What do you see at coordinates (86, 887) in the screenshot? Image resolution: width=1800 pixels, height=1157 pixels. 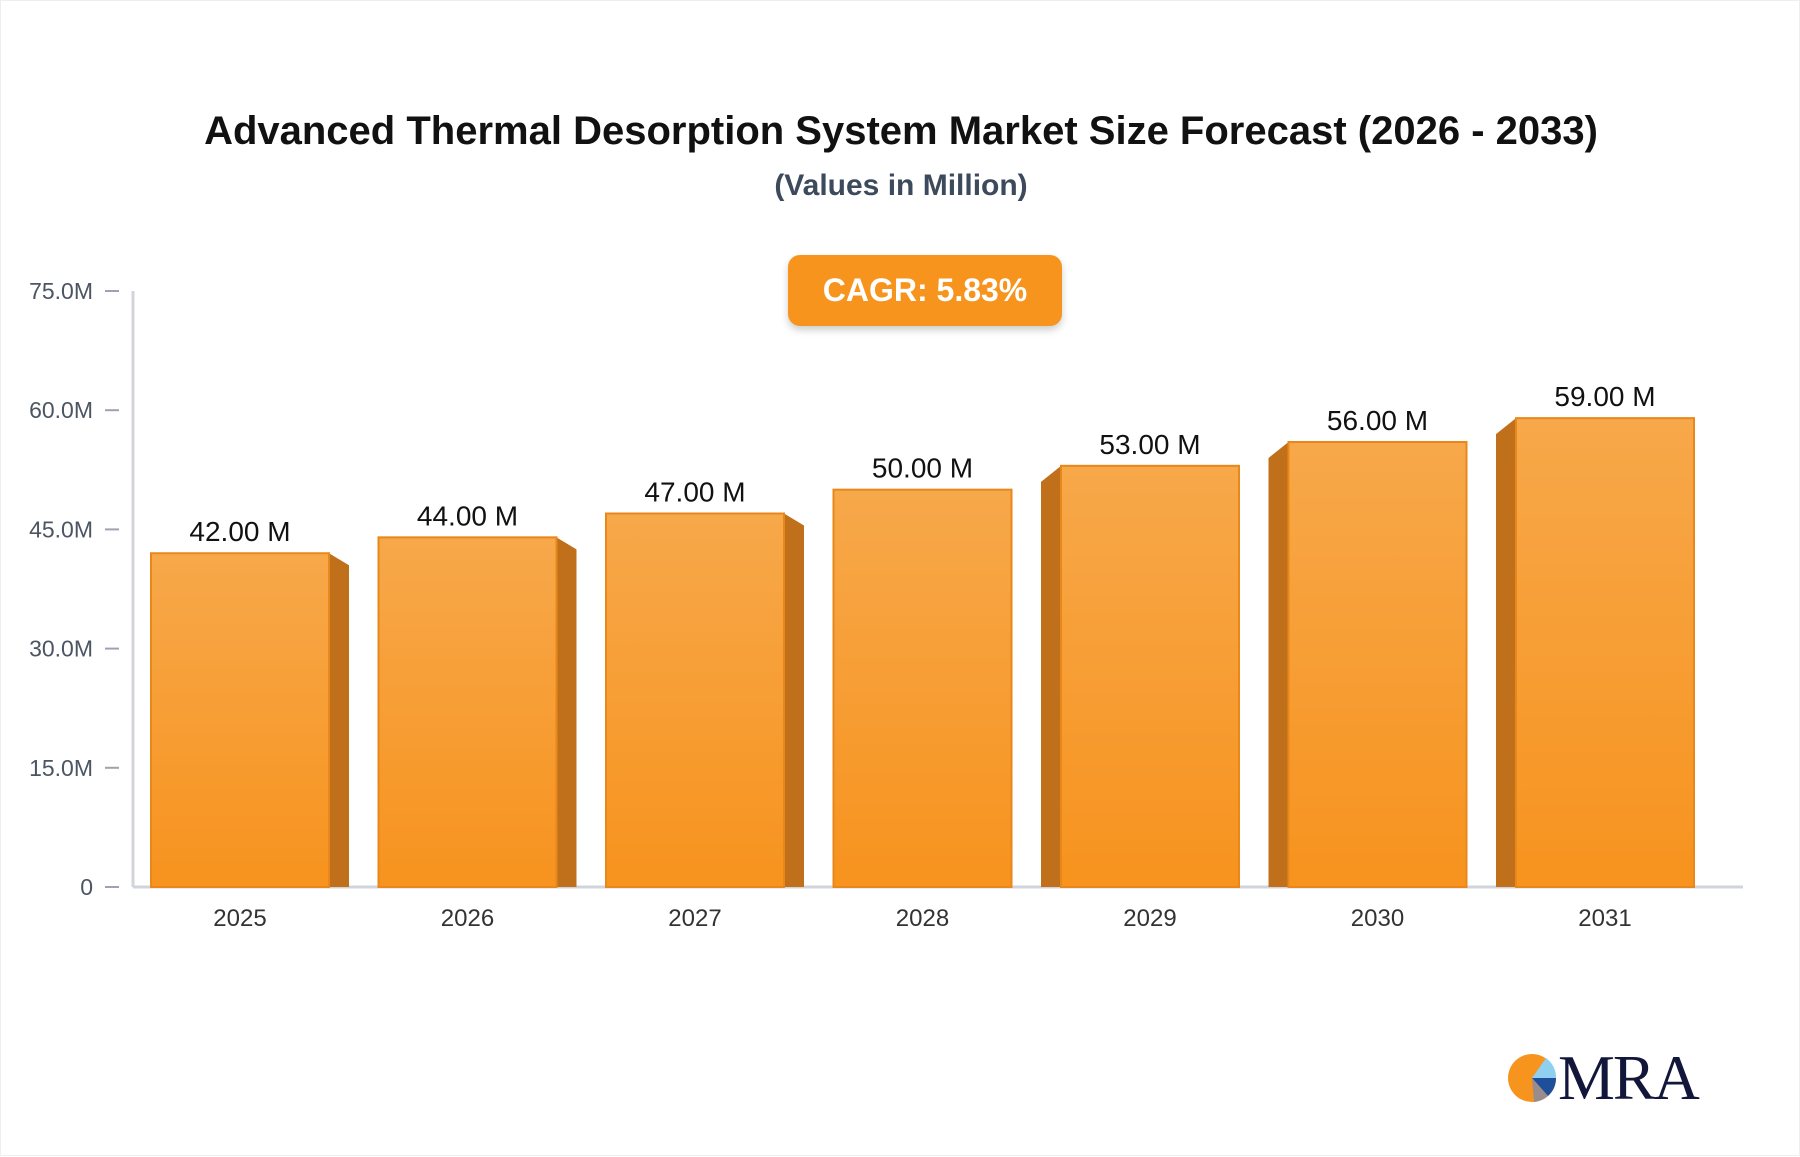 I see `y-tick-label: 0` at bounding box center [86, 887].